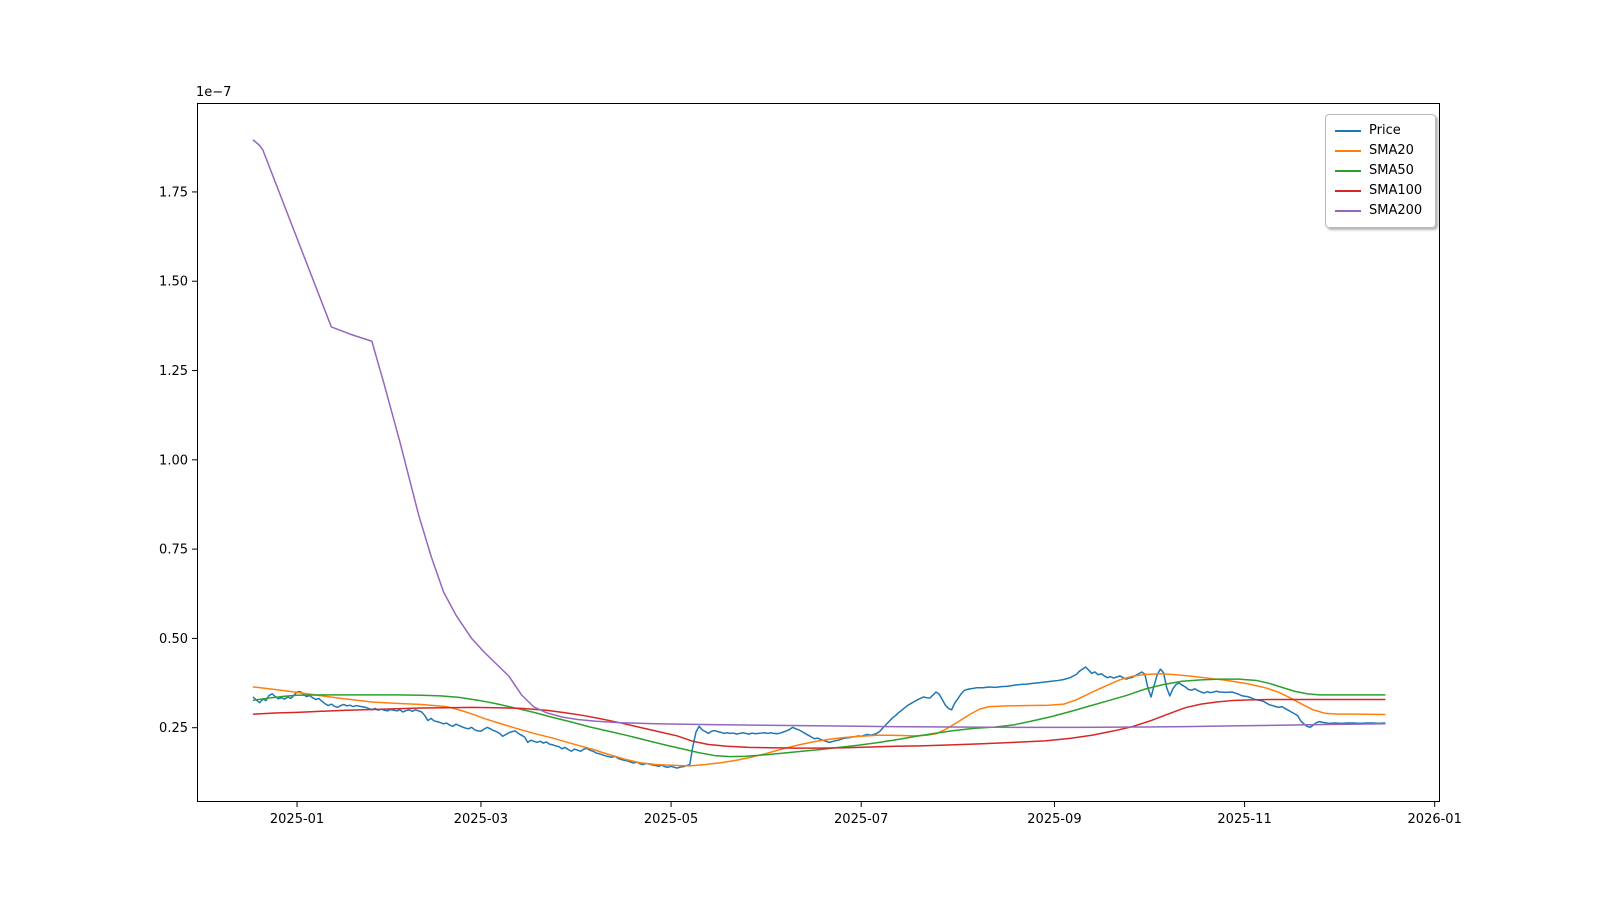 This screenshot has height=900, width=1600. I want to click on x-tick-label: 2025-03, so click(481, 819).